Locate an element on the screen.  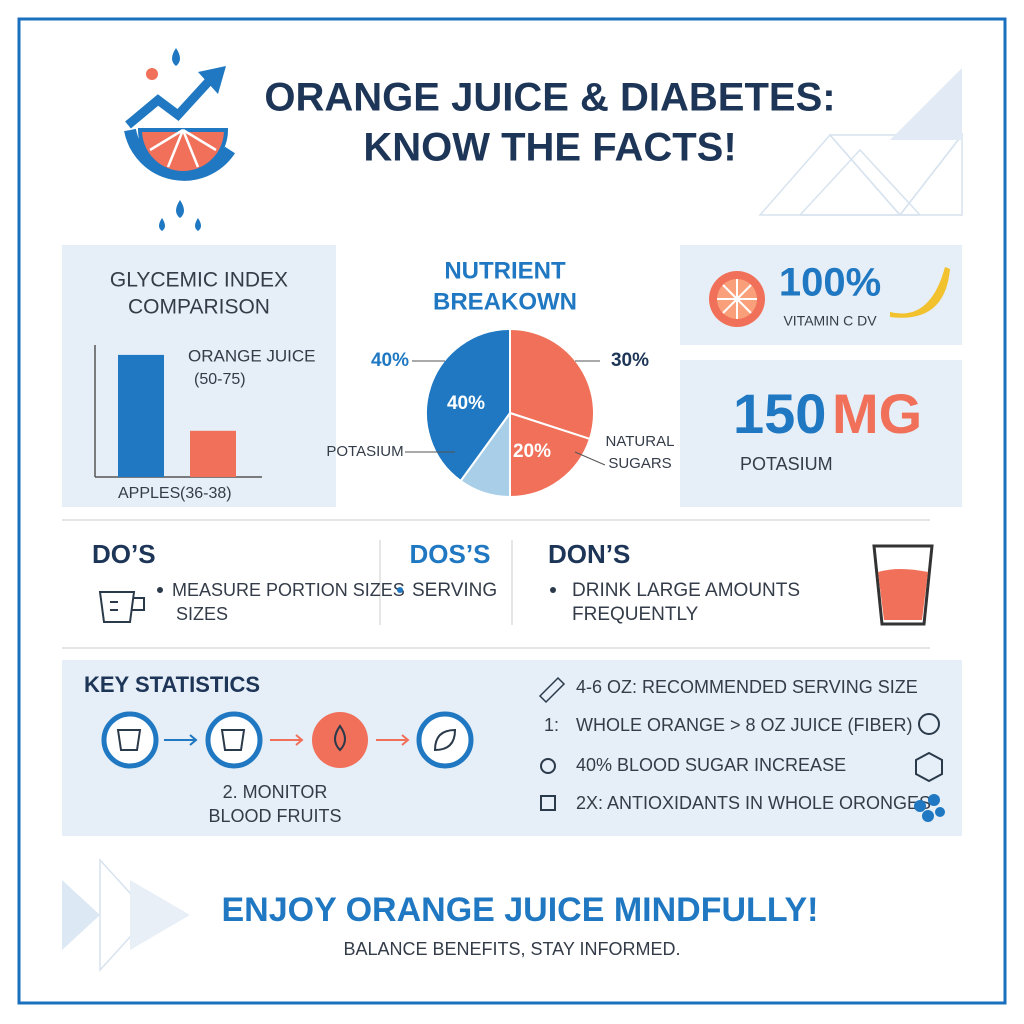
title: ORANGE JUICE & DIABETES: is located at coordinates (549, 98).